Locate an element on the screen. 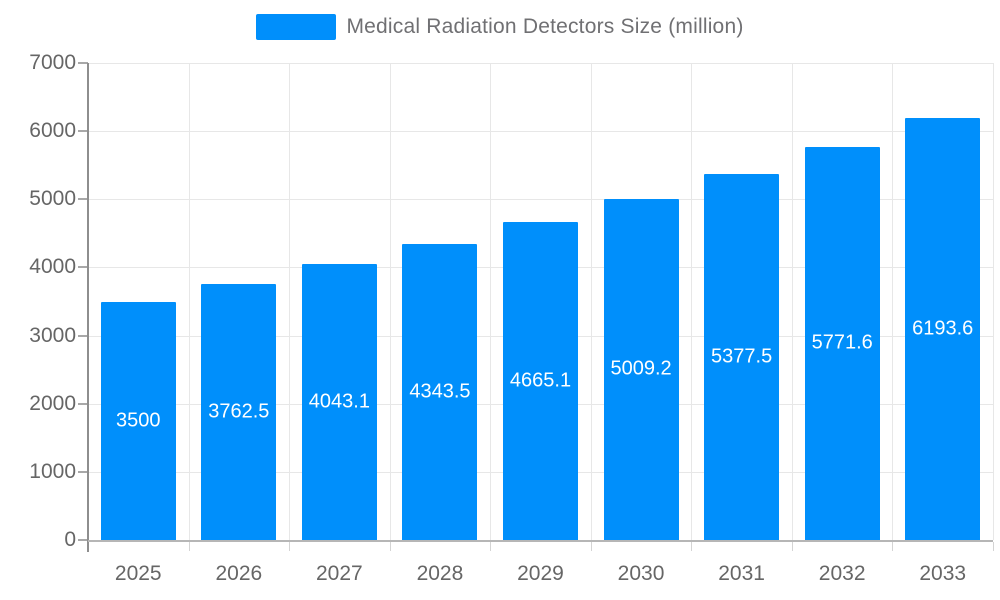 The width and height of the screenshot is (1000, 600). bar-value-label: 4343.5 is located at coordinates (440, 391).